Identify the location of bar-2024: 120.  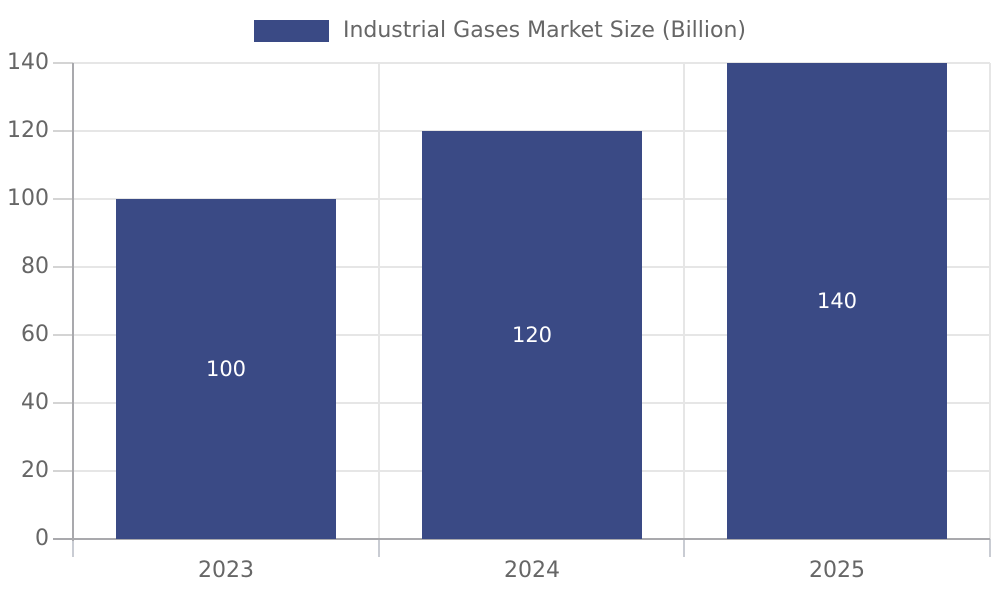
(532, 335).